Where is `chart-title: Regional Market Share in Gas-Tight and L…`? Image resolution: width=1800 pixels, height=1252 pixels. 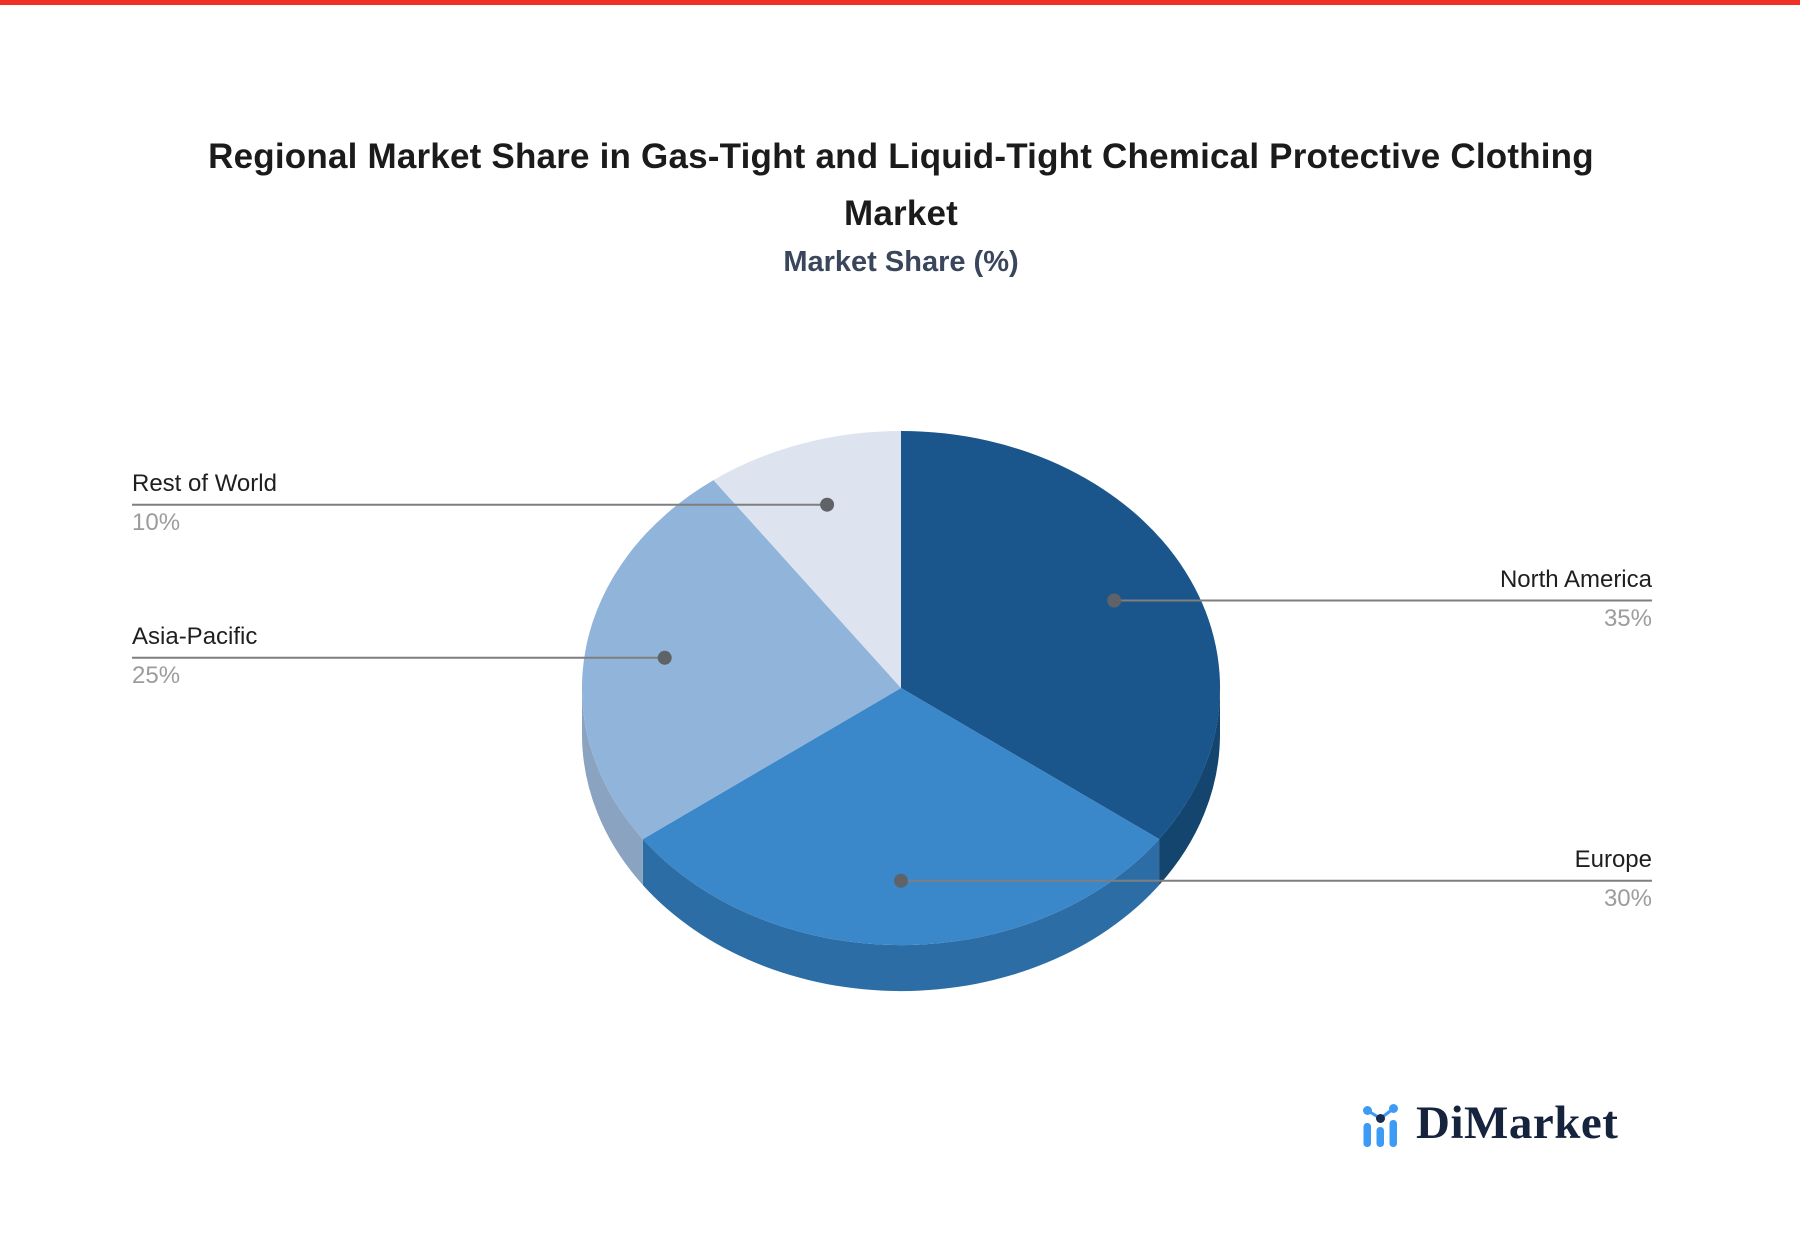
chart-title: Regional Market Share in Gas-Tight and L… is located at coordinates (901, 185).